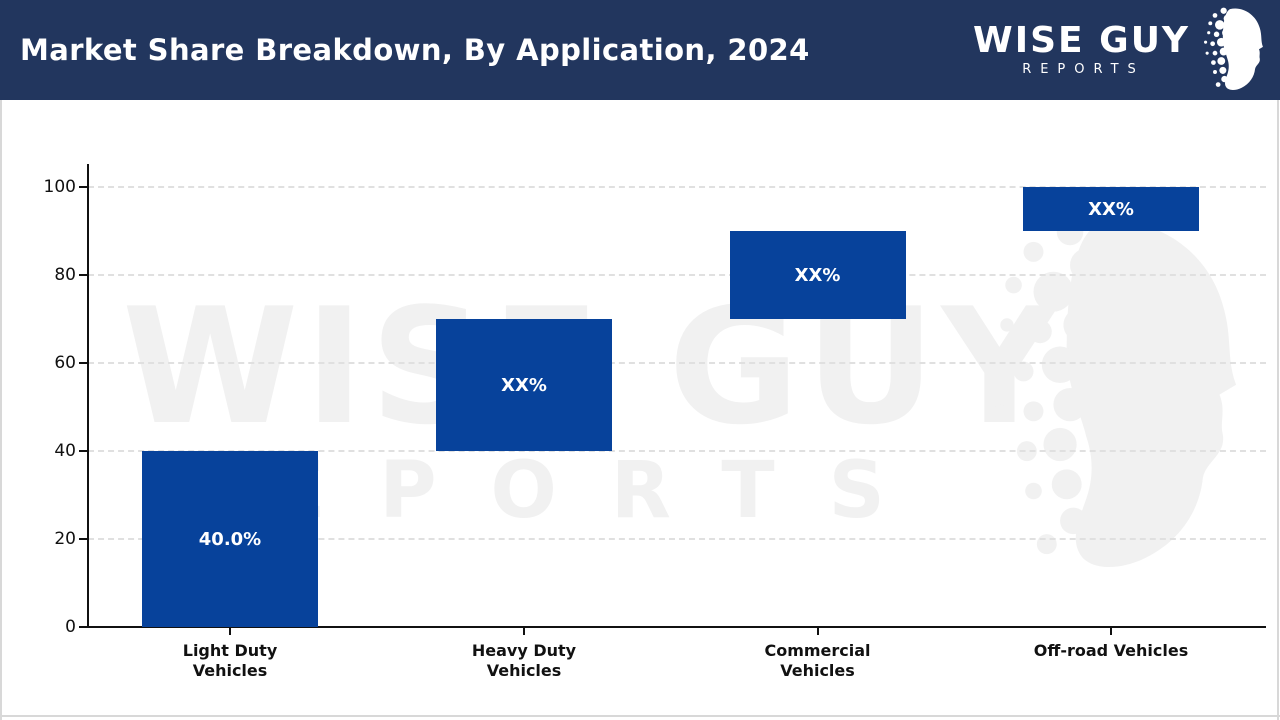  I want to click on bar-value-label: 40.0%, so click(230, 539).